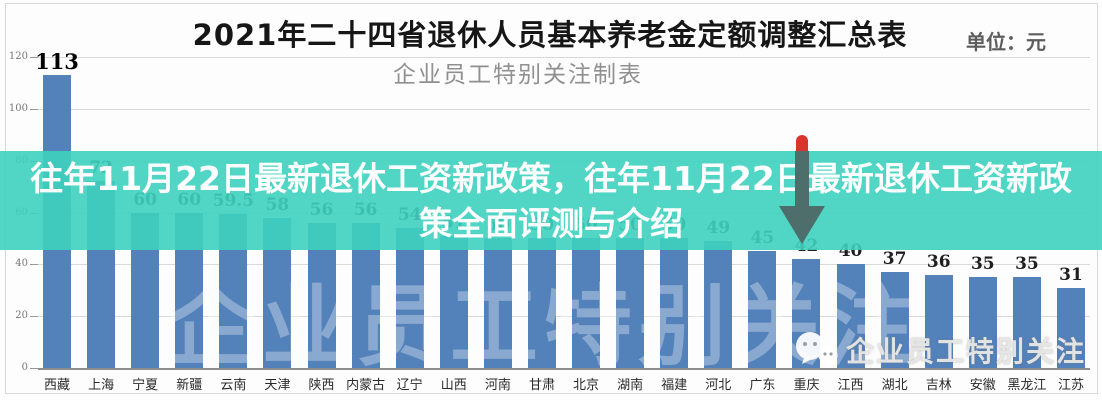  What do you see at coordinates (966, 351) in the screenshot?
I see `corner-watermark-text: 企业员工特别关注` at bounding box center [966, 351].